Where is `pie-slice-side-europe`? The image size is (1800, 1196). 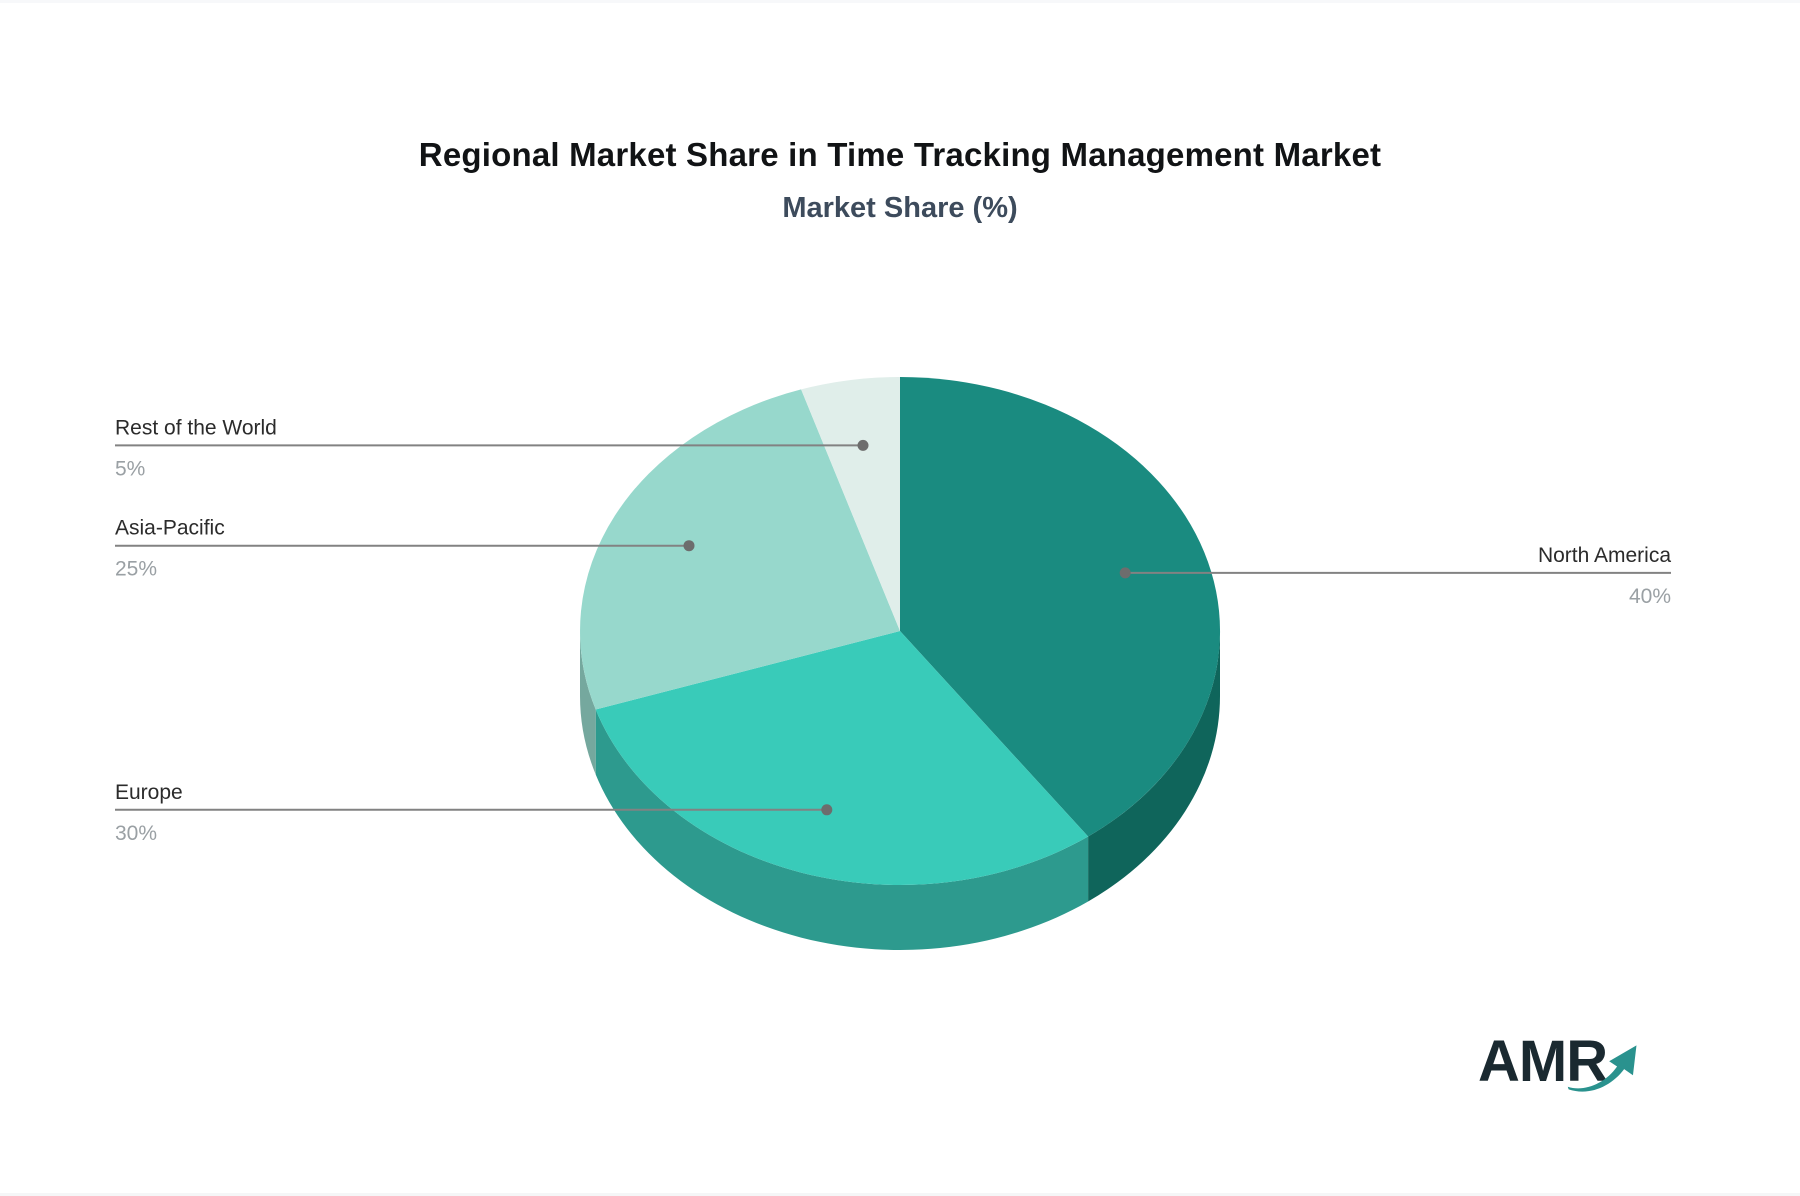
pie-slice-side-europe is located at coordinates (842, 829).